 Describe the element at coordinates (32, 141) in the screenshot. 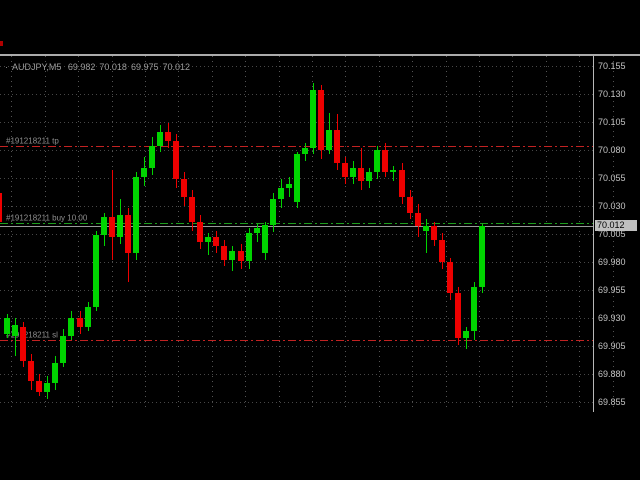

I see `tp-line-label: #191218211 tp` at that location.